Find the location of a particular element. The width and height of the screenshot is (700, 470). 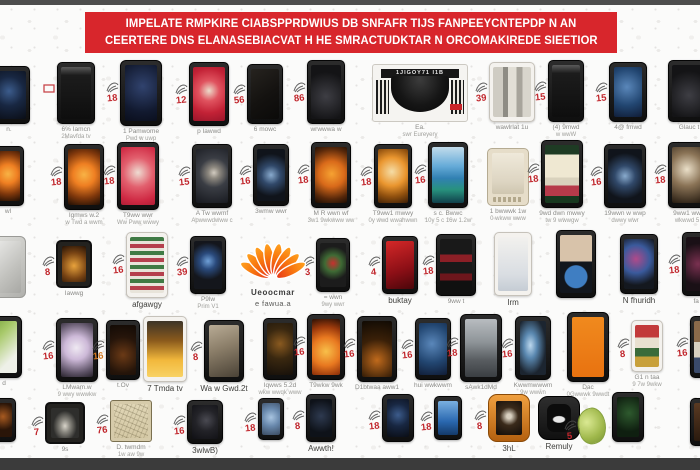

product-item: 8 Awwth! is located at coordinates (314, 423).